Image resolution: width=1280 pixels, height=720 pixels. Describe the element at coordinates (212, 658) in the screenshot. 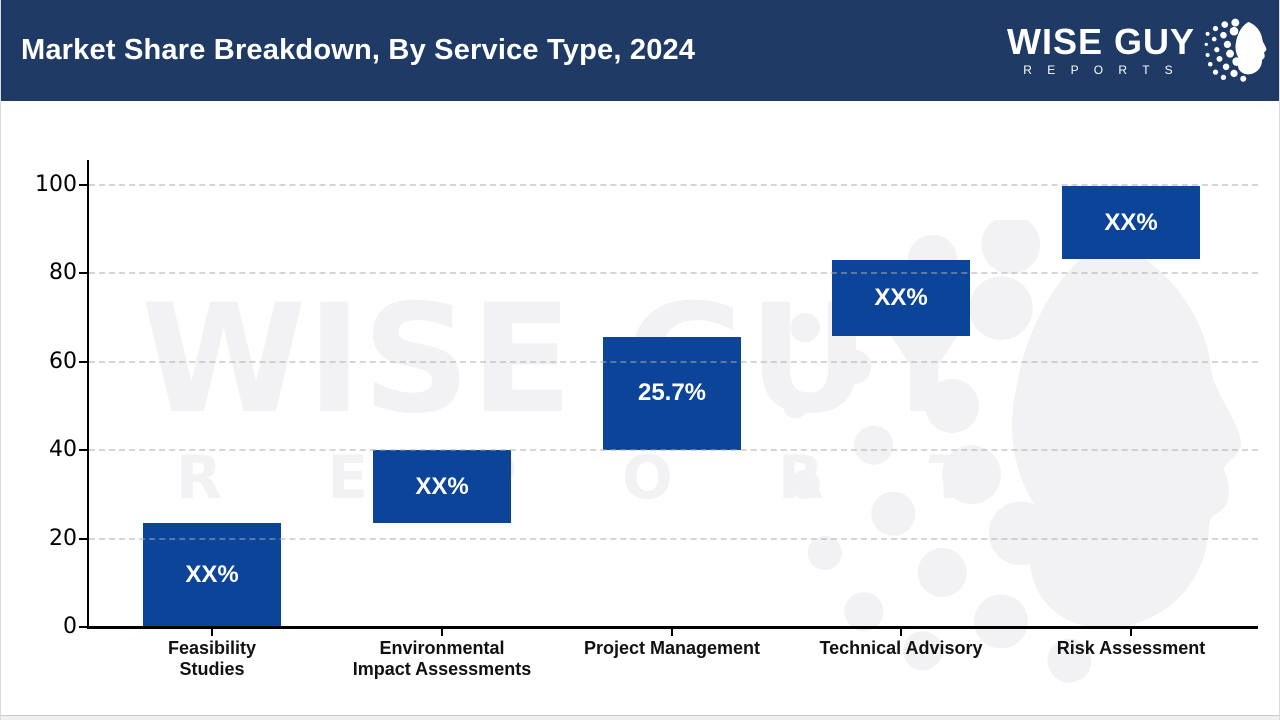

I see `category-label-0: Feasibility Studies` at that location.